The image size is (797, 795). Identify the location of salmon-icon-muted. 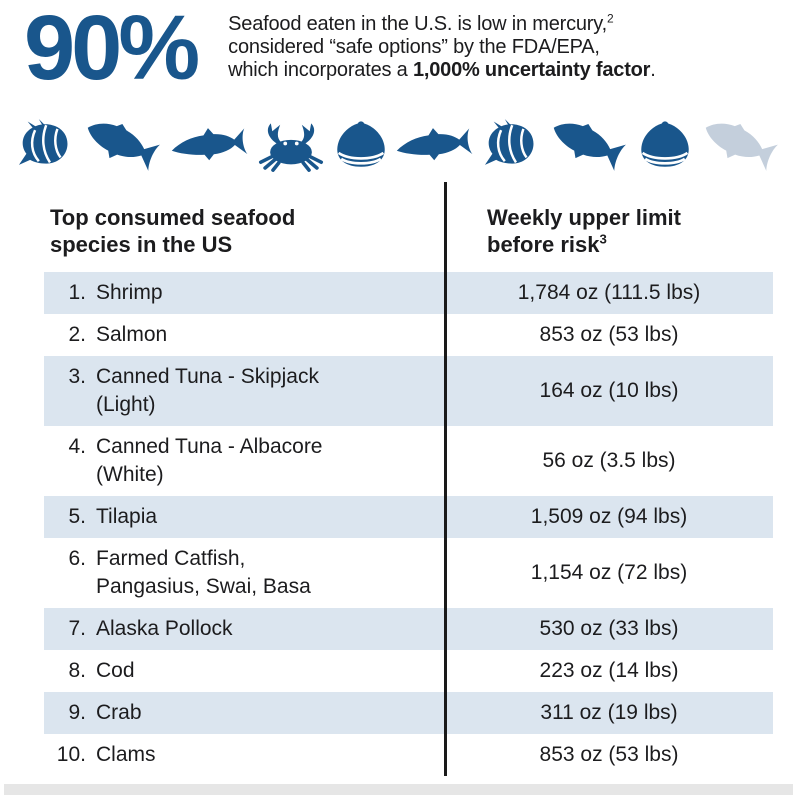
(741, 147).